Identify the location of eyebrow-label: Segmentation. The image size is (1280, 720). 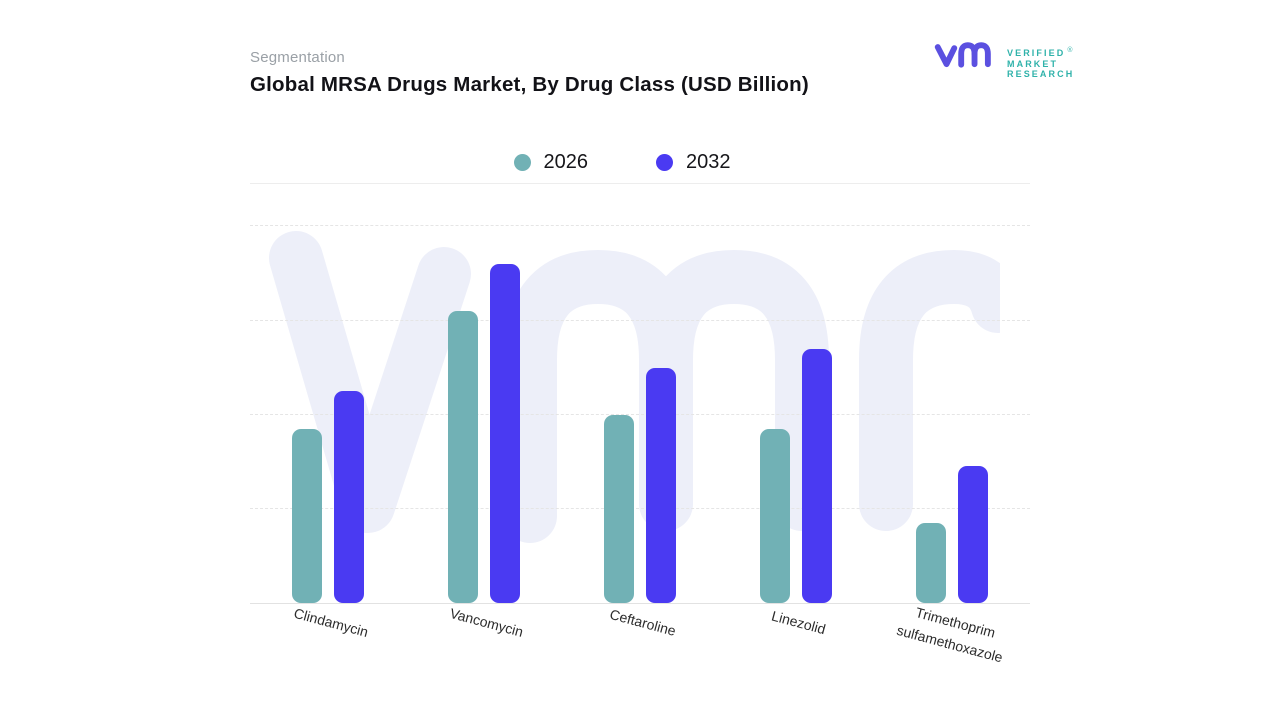
(297, 57).